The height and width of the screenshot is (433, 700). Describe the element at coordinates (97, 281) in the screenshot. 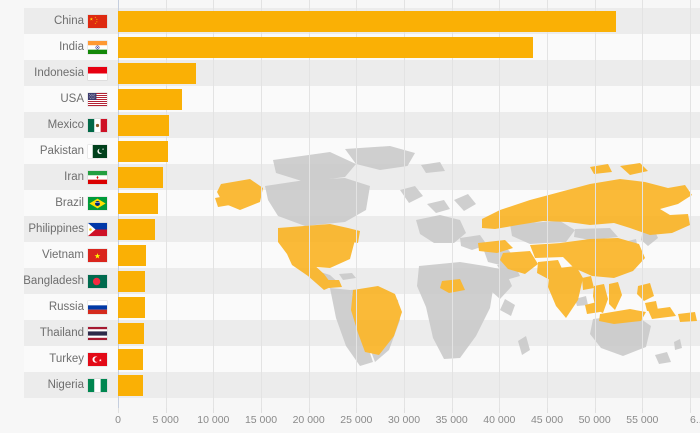

I see `flag-bd-icon` at that location.